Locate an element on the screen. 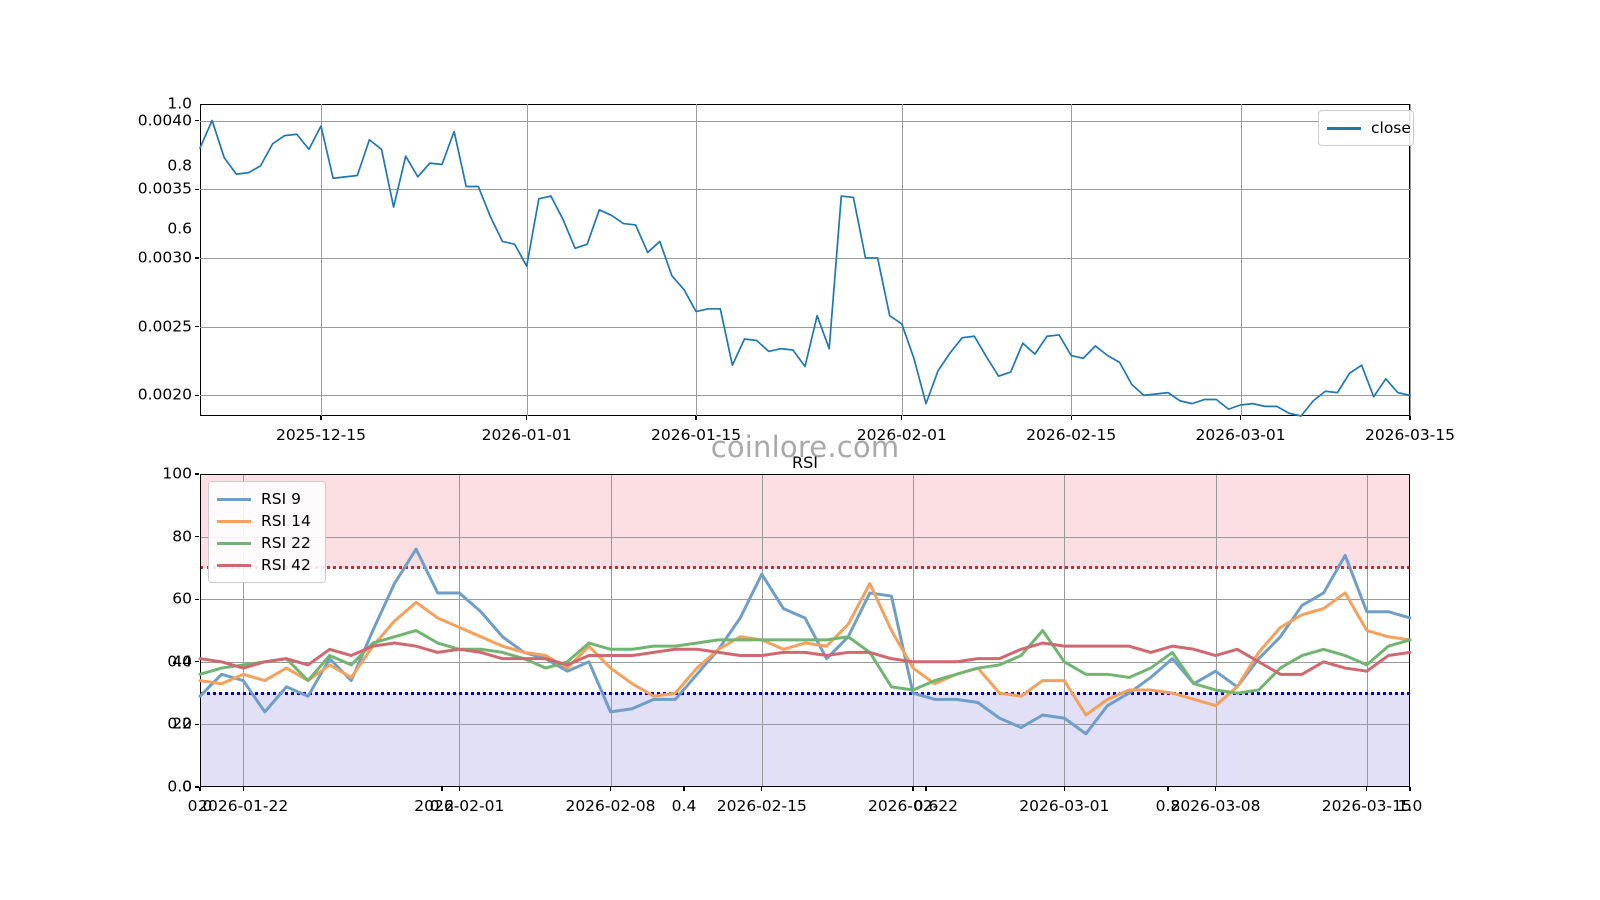 Image resolution: width=1600 pixels, height=900 pixels. legend-label: RSI 14 is located at coordinates (286, 521).